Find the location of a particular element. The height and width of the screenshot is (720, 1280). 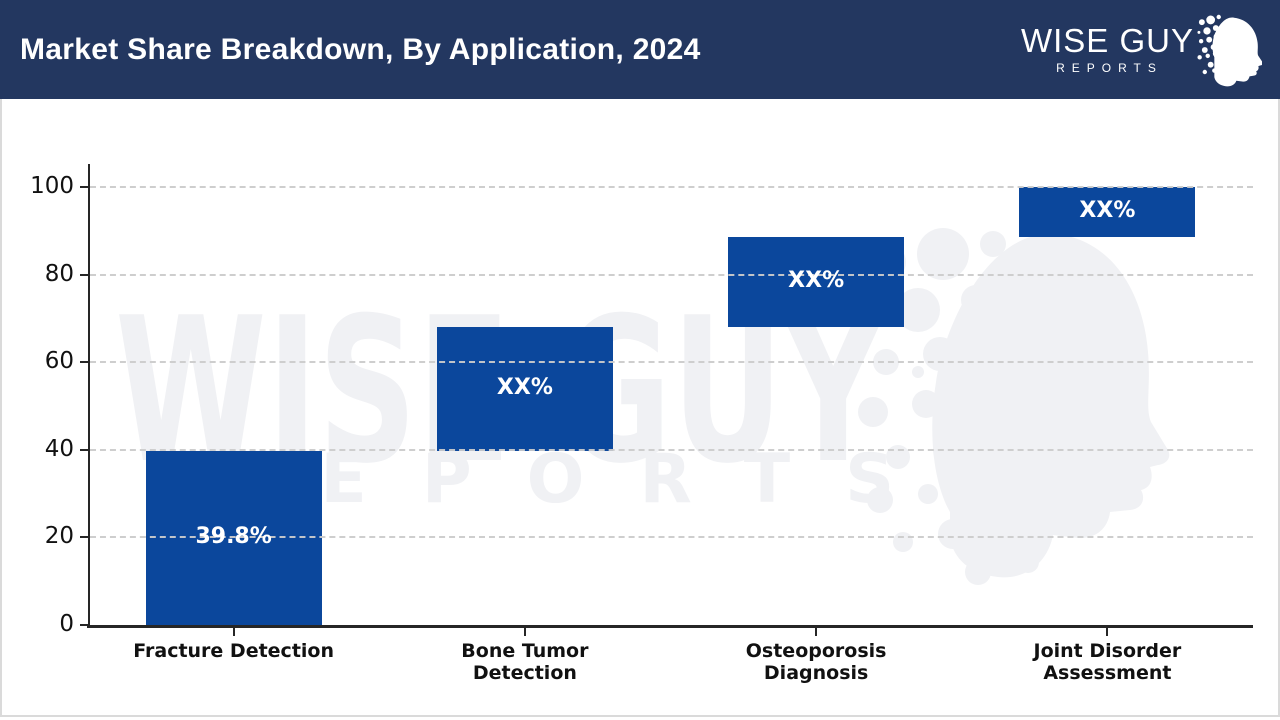

y-axis-line is located at coordinates (89, 394).